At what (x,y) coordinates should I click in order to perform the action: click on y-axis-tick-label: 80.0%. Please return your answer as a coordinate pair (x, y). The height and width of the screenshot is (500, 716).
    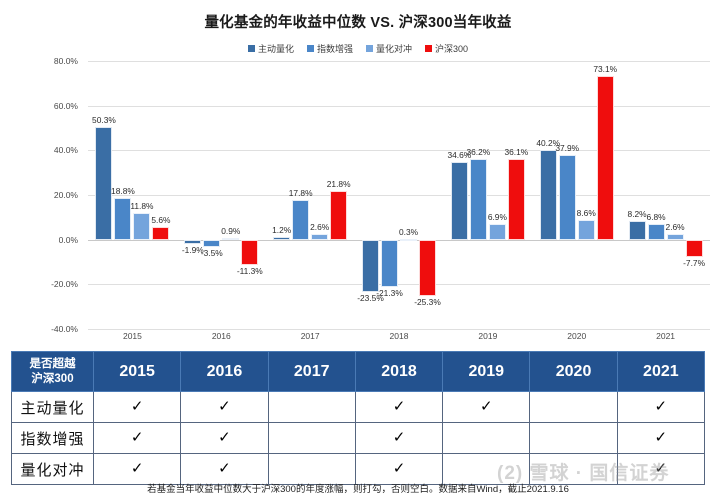
    Looking at the image, I should click on (65, 61).